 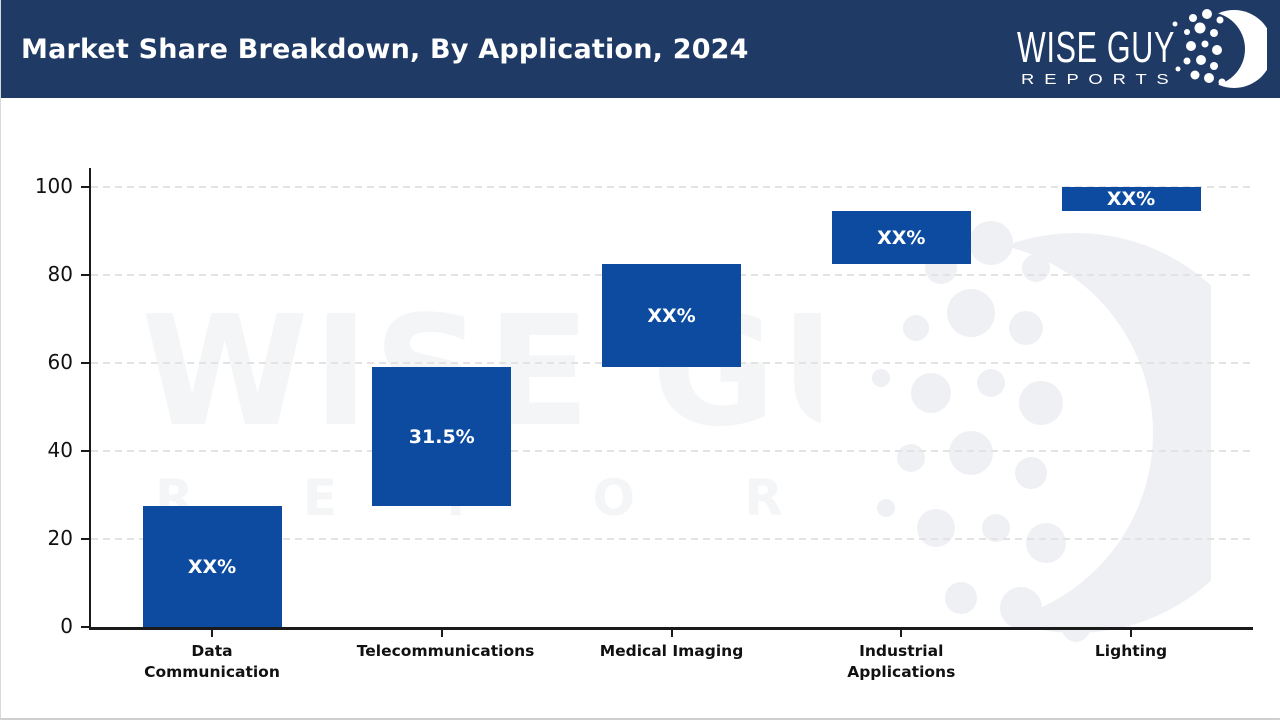 I want to click on y-tick-label: 80, so click(x=60, y=274).